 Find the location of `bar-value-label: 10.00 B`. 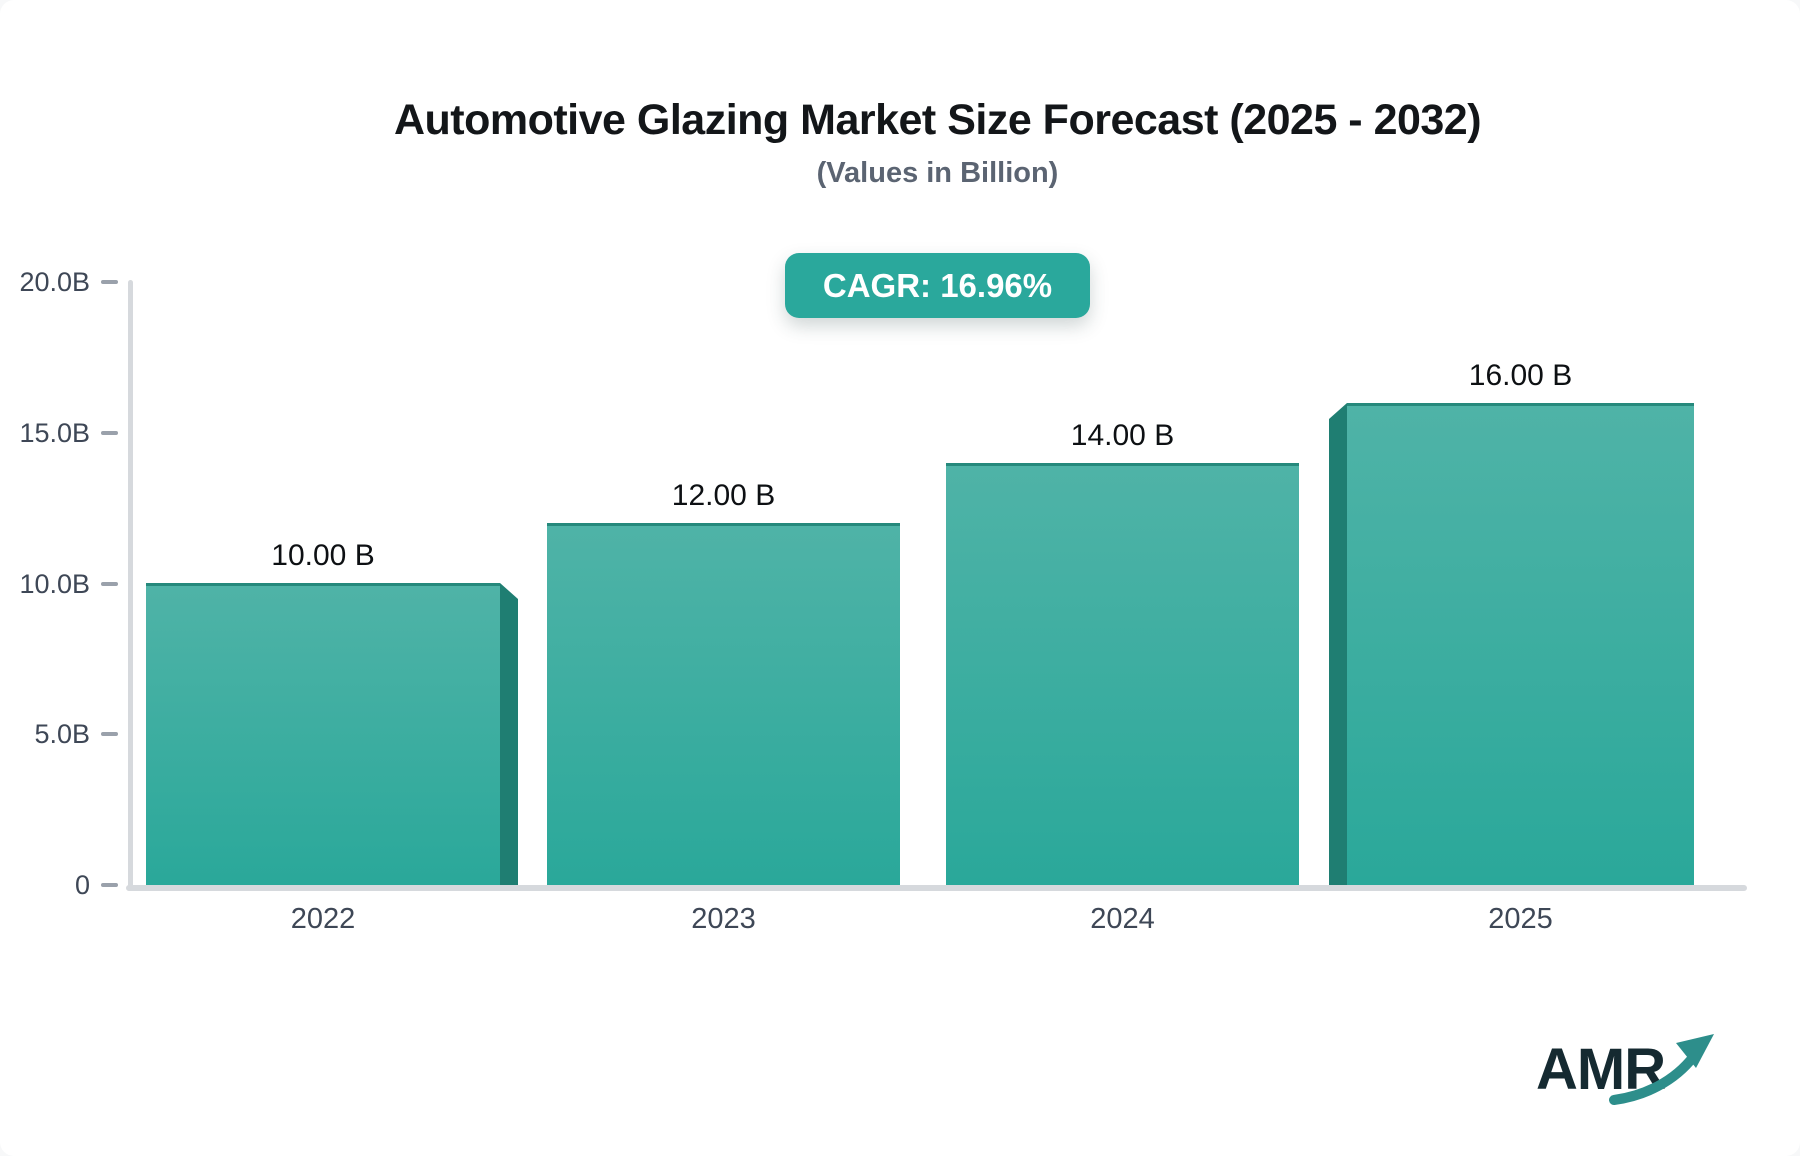

bar-value-label: 10.00 B is located at coordinates (323, 555).